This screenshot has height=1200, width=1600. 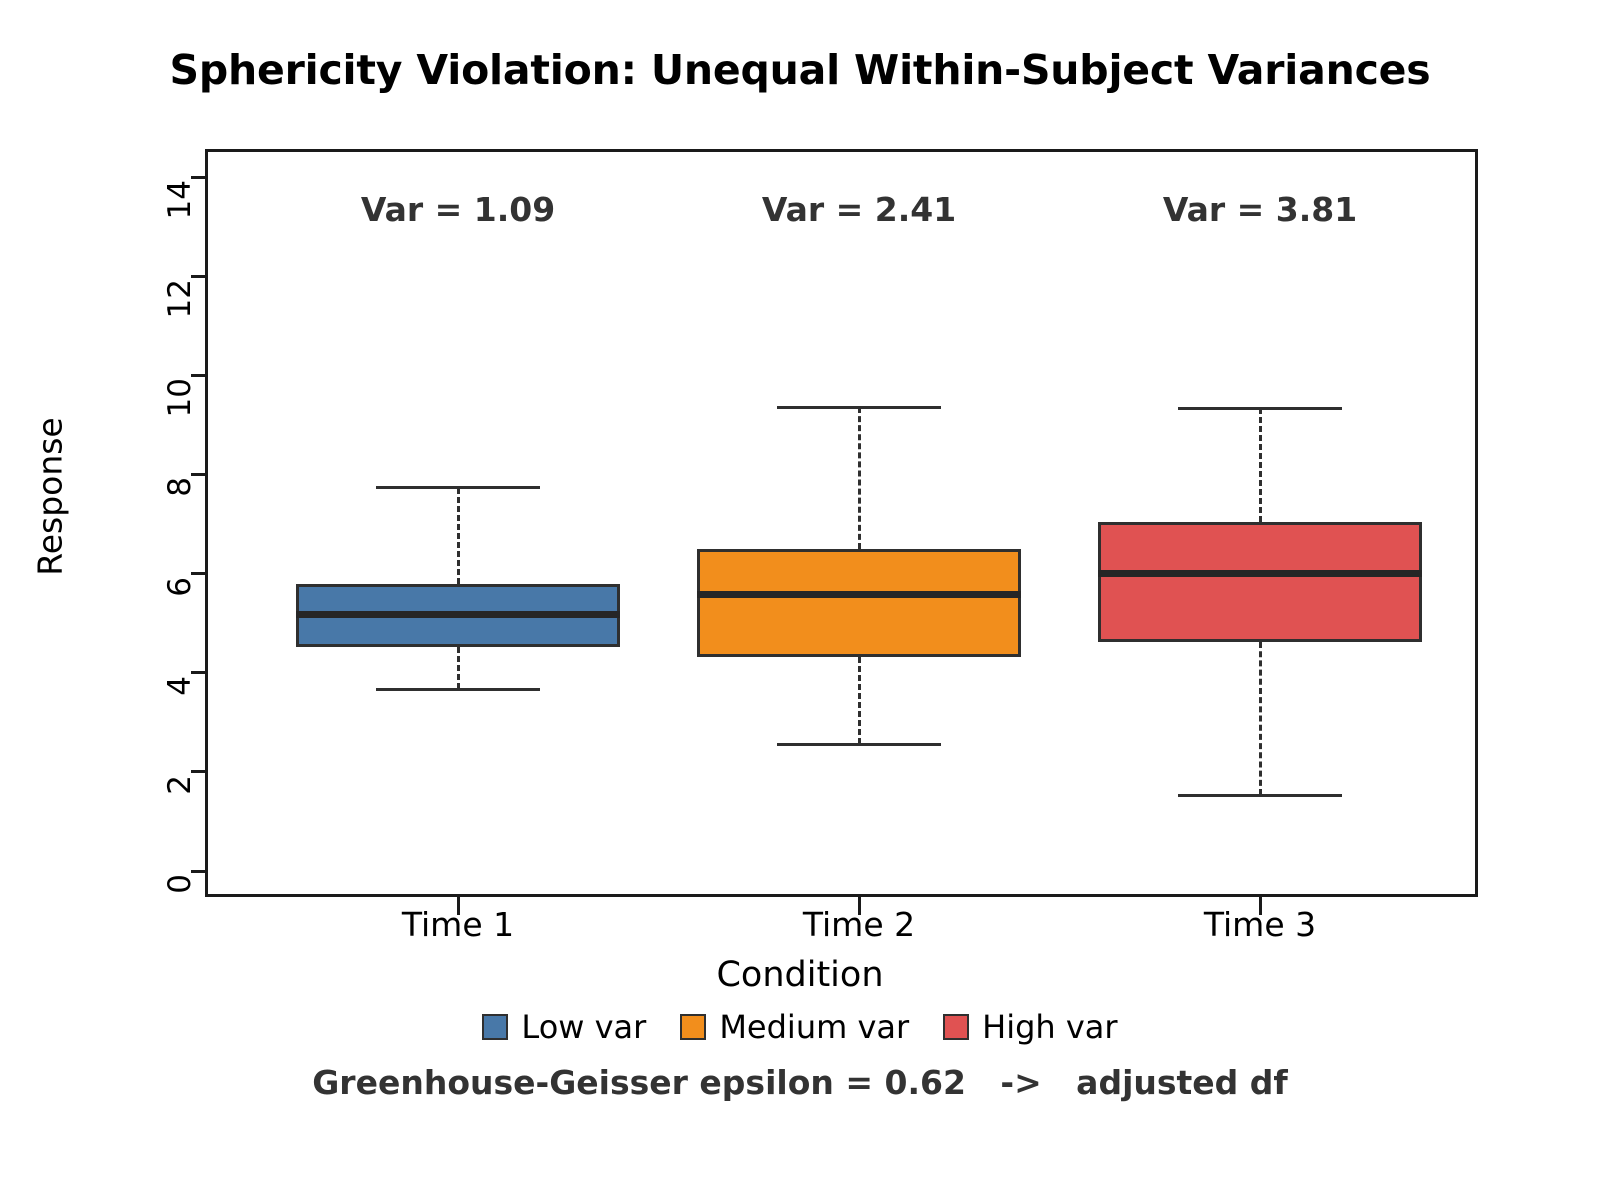 What do you see at coordinates (159, 478) in the screenshot?
I see `y-tick-label: 8` at bounding box center [159, 478].